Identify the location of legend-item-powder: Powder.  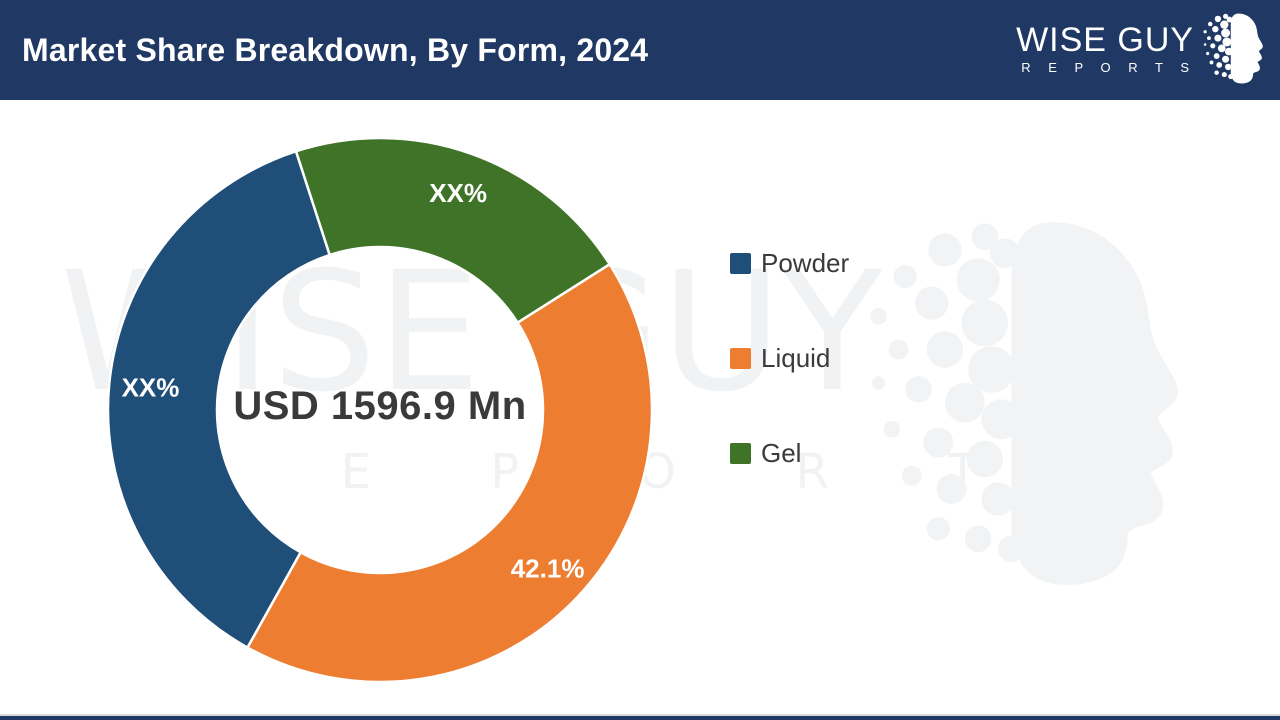
(789, 263).